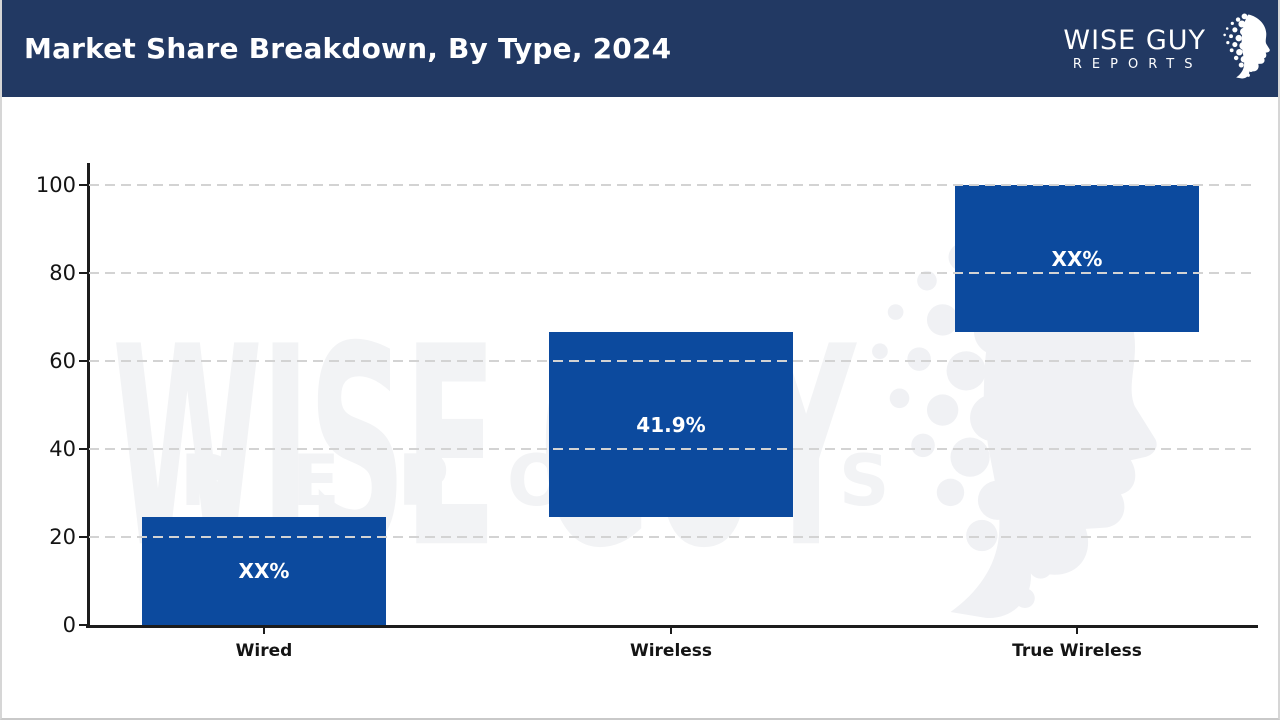  Describe the element at coordinates (62, 273) in the screenshot. I see `y-tick-label: 80` at that location.